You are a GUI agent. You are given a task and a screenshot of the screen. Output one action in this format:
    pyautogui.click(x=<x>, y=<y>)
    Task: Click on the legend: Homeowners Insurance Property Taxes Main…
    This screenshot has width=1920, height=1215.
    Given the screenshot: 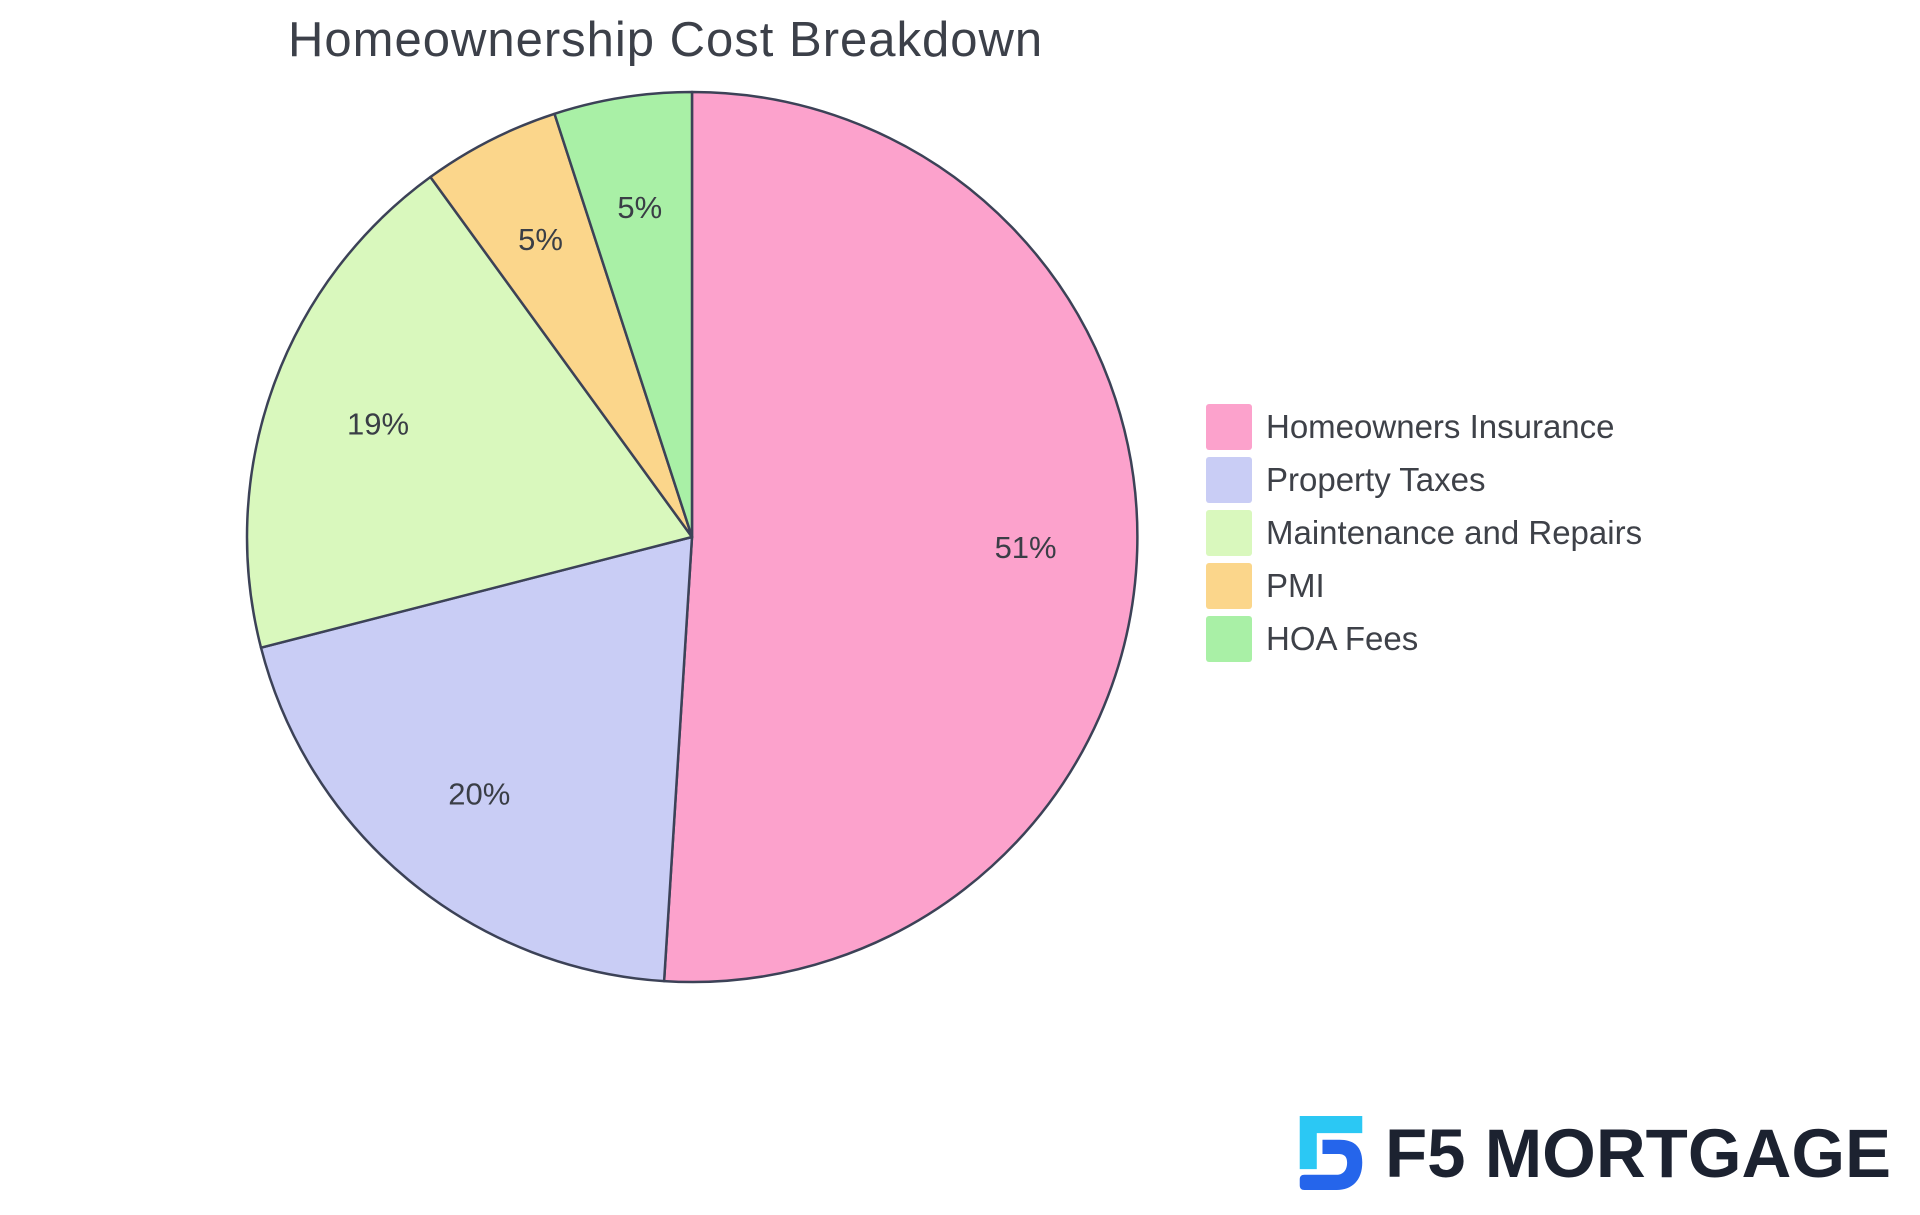 What is the action you would take?
    pyautogui.click(x=1424, y=533)
    